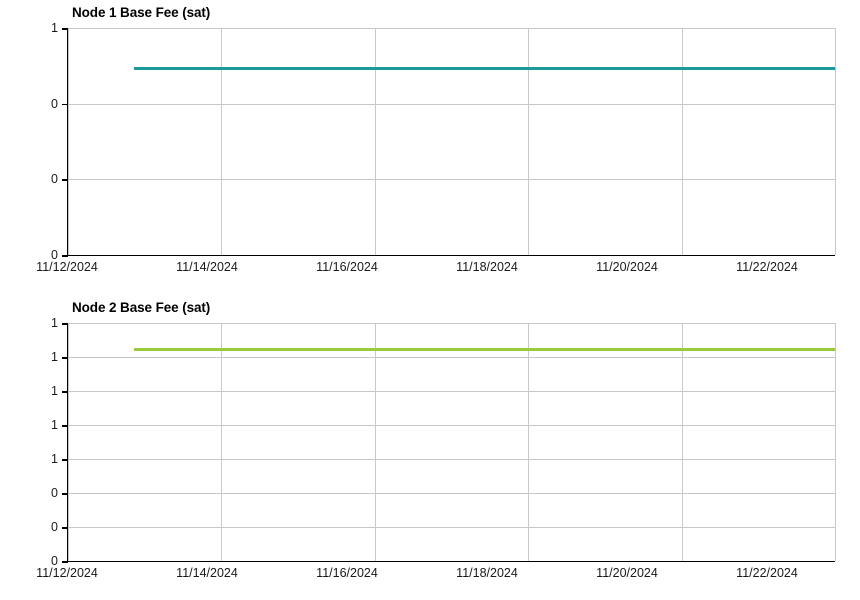  I want to click on y-axis-labels-node-1: 1 0 0 0, so click(29, 141).